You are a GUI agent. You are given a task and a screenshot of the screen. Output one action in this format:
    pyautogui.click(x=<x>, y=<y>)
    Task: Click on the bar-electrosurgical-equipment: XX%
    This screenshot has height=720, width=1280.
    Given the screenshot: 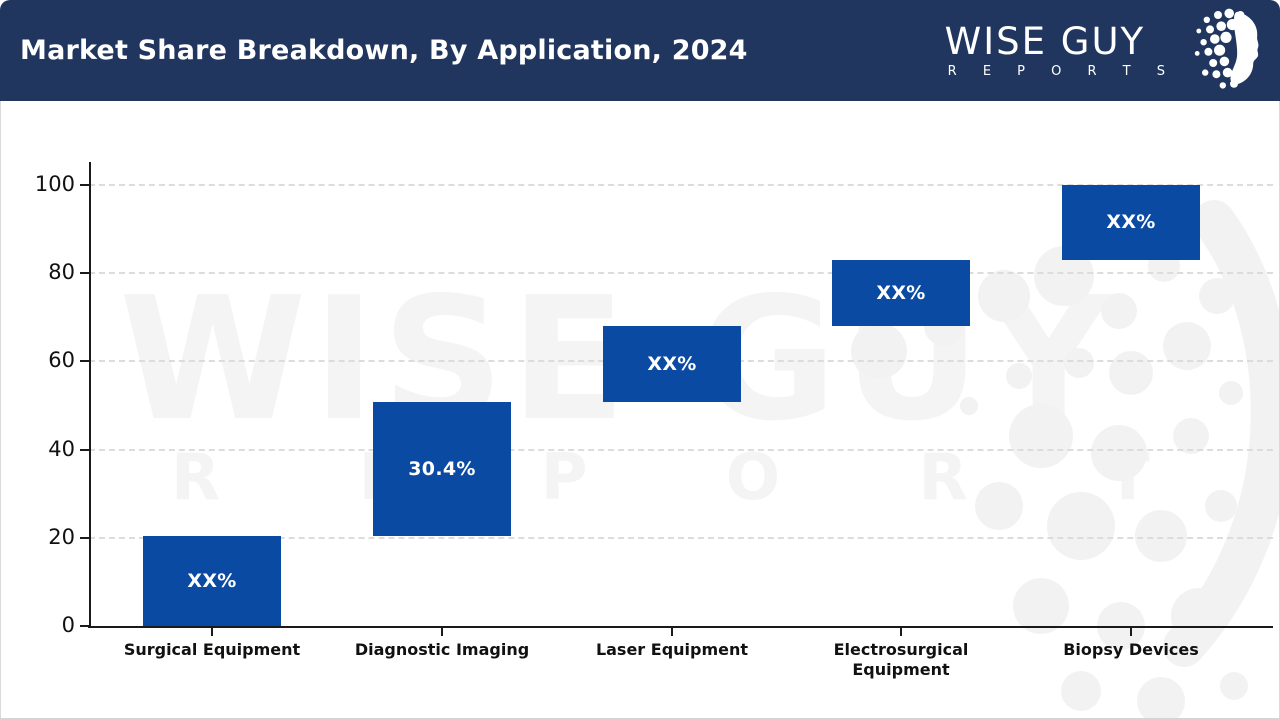 What is the action you would take?
    pyautogui.click(x=901, y=293)
    